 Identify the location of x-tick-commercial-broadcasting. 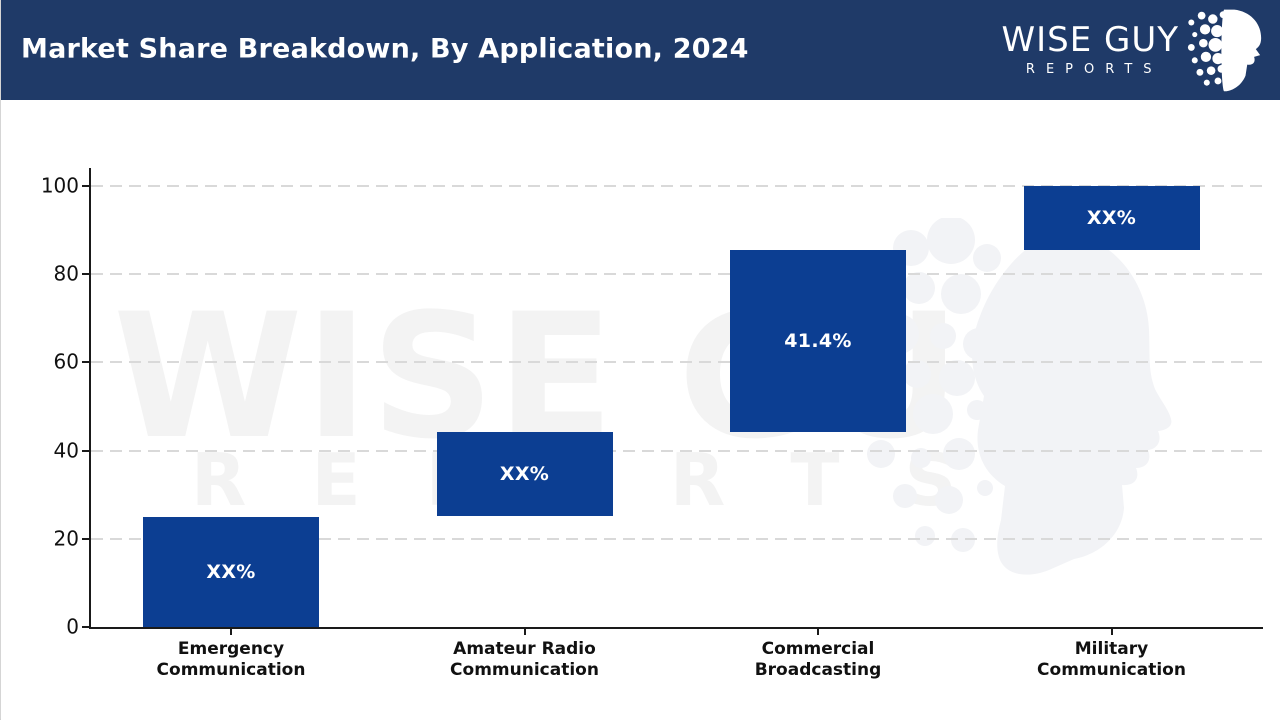
(818, 632).